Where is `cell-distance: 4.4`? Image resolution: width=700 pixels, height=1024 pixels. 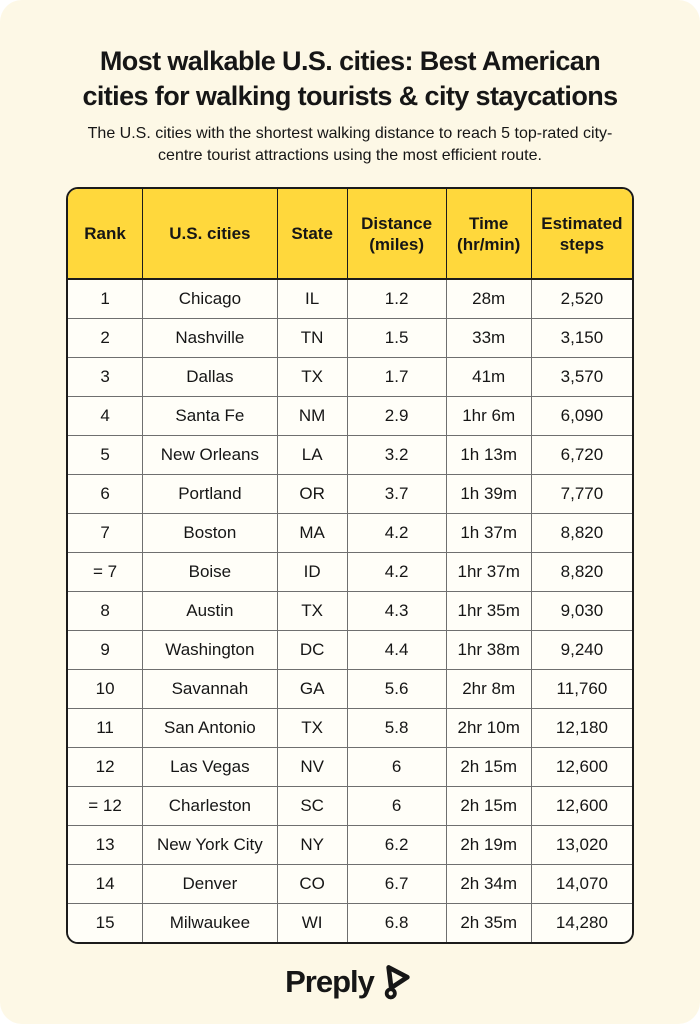
cell-distance: 4.4 is located at coordinates (396, 650).